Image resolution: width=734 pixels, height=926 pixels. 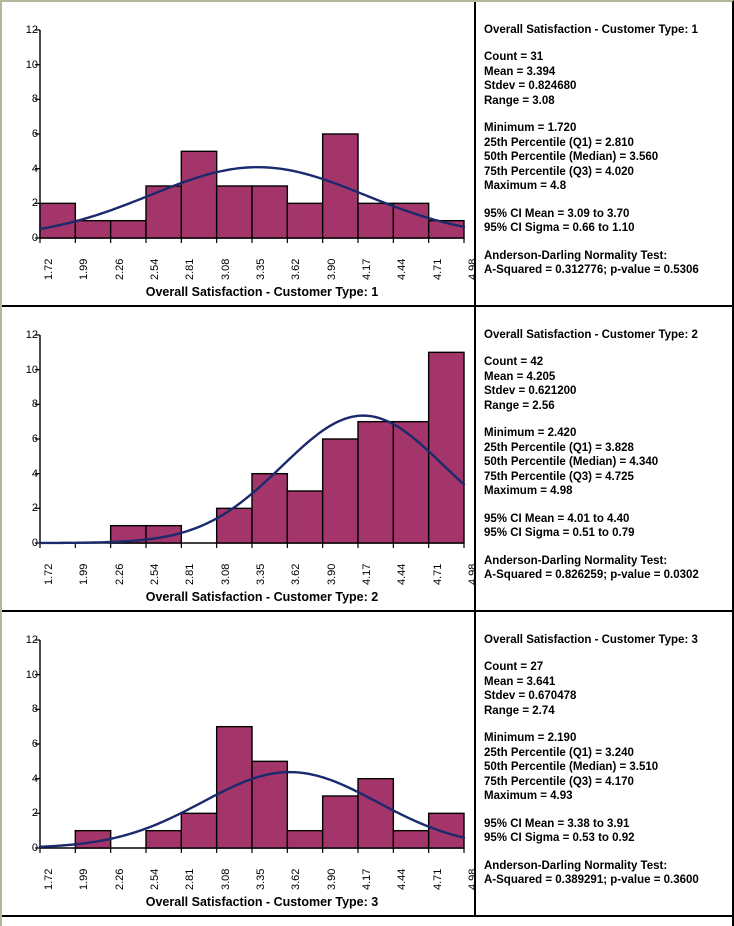 I want to click on stats-minimum: Minimum = 2.190, so click(x=530, y=738).